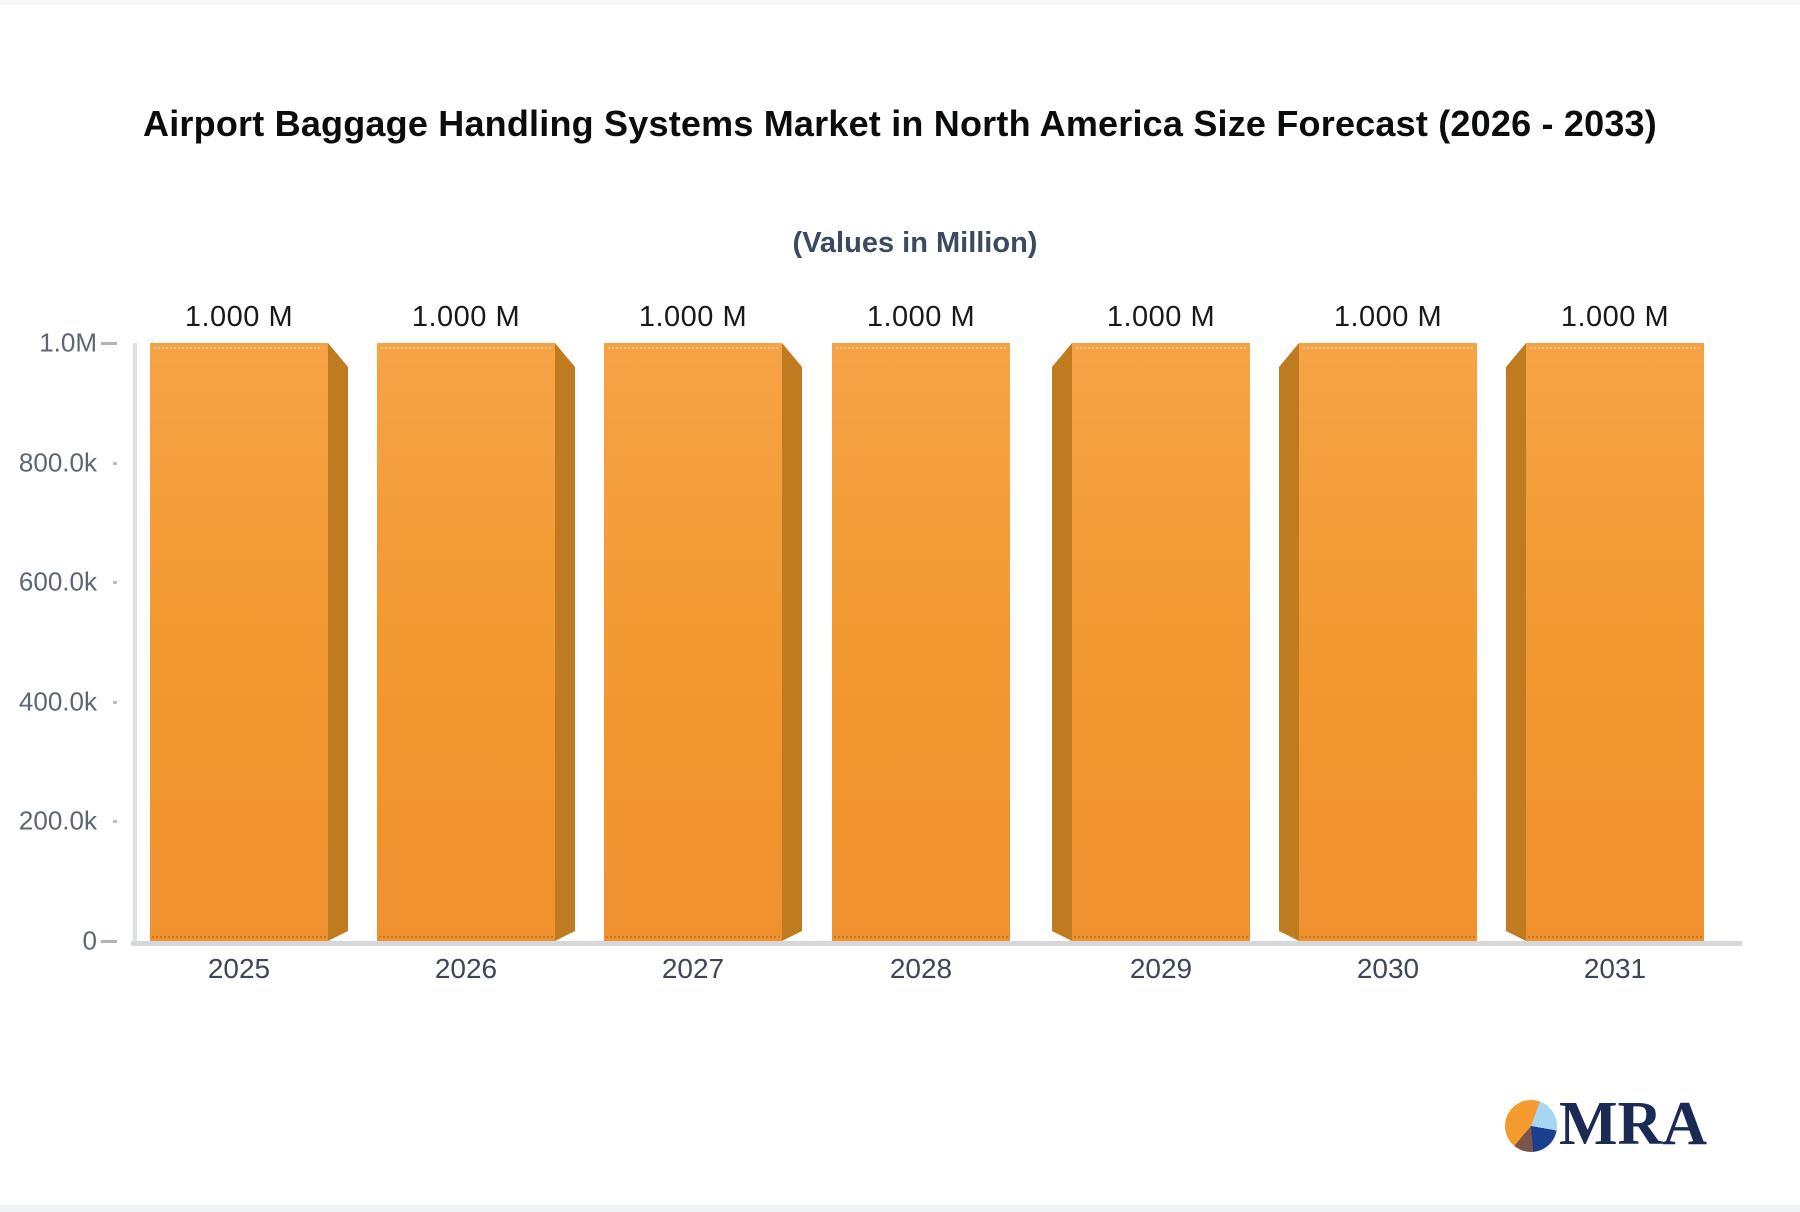  What do you see at coordinates (921, 317) in the screenshot?
I see `bar-value-label-2028: 1.000 M` at bounding box center [921, 317].